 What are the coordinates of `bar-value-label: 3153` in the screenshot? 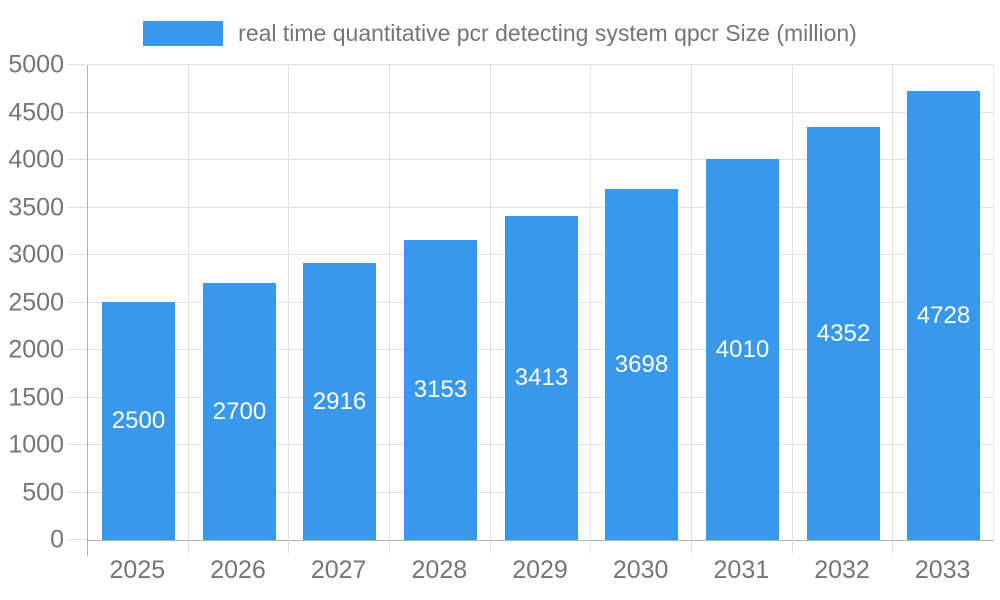 It's located at (440, 389).